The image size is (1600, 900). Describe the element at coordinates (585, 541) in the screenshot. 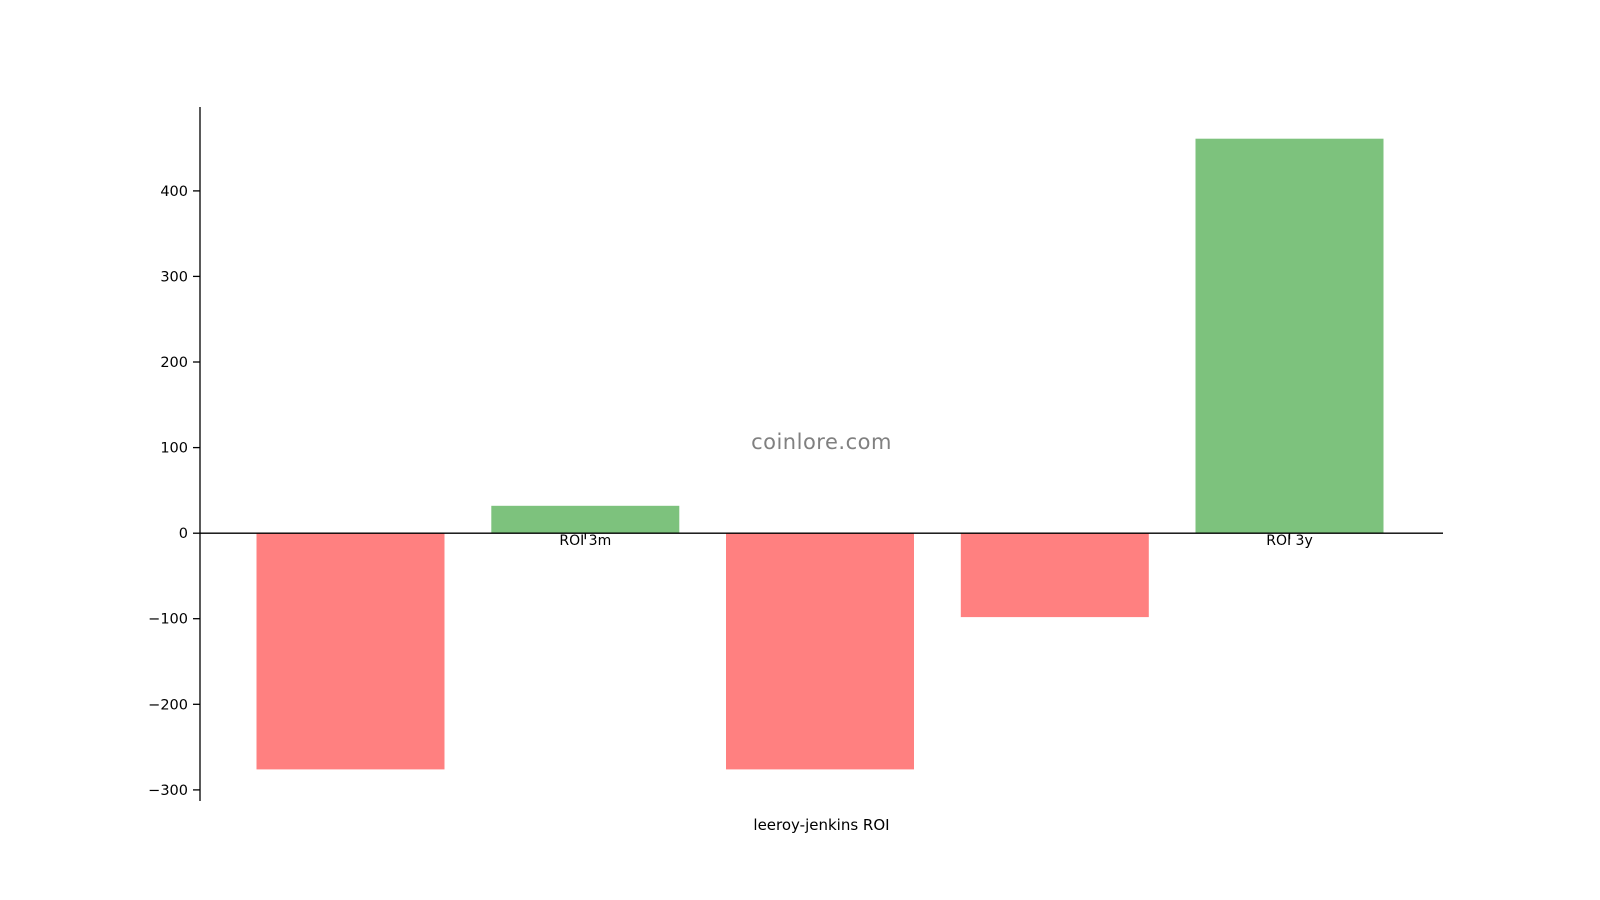

I see `x-tick-label: ROI 3m` at that location.